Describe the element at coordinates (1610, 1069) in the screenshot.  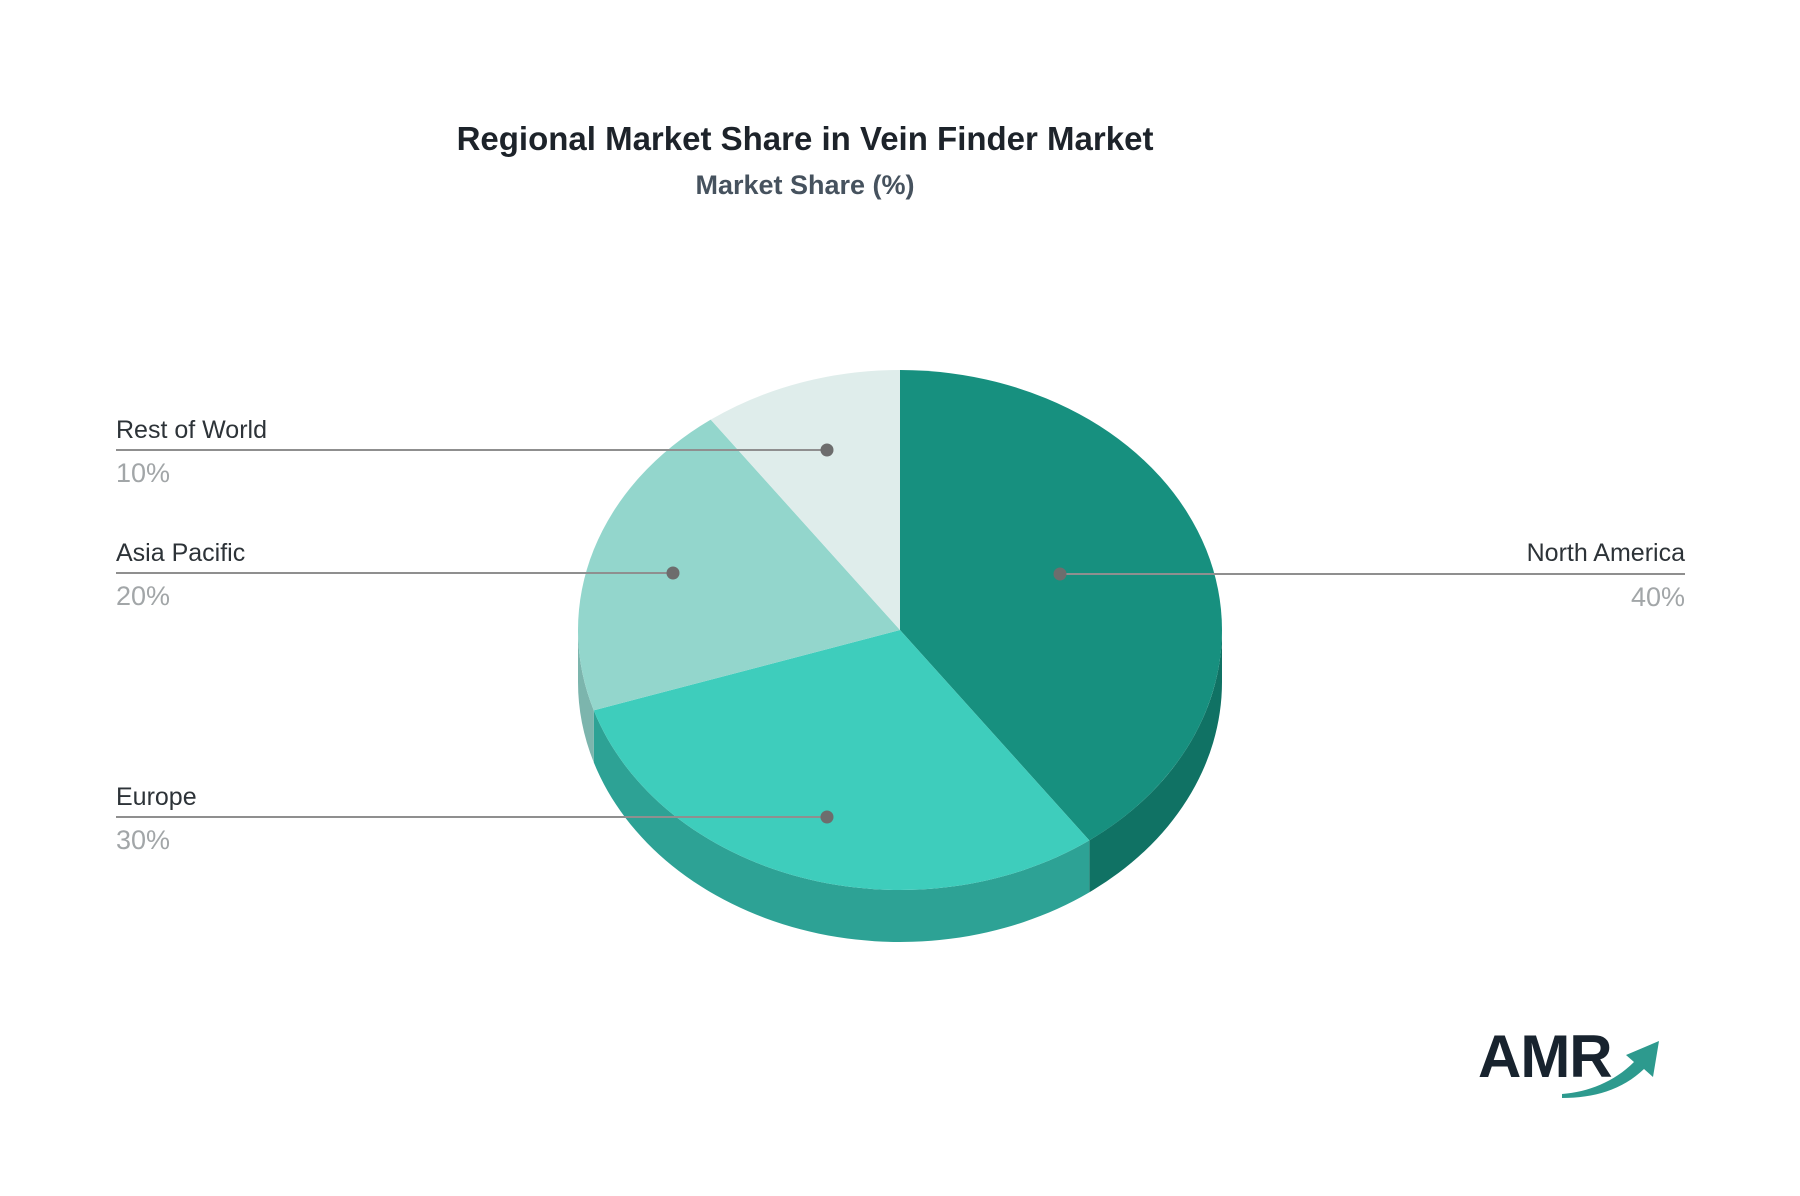
I see `growth-arrow-icon` at that location.